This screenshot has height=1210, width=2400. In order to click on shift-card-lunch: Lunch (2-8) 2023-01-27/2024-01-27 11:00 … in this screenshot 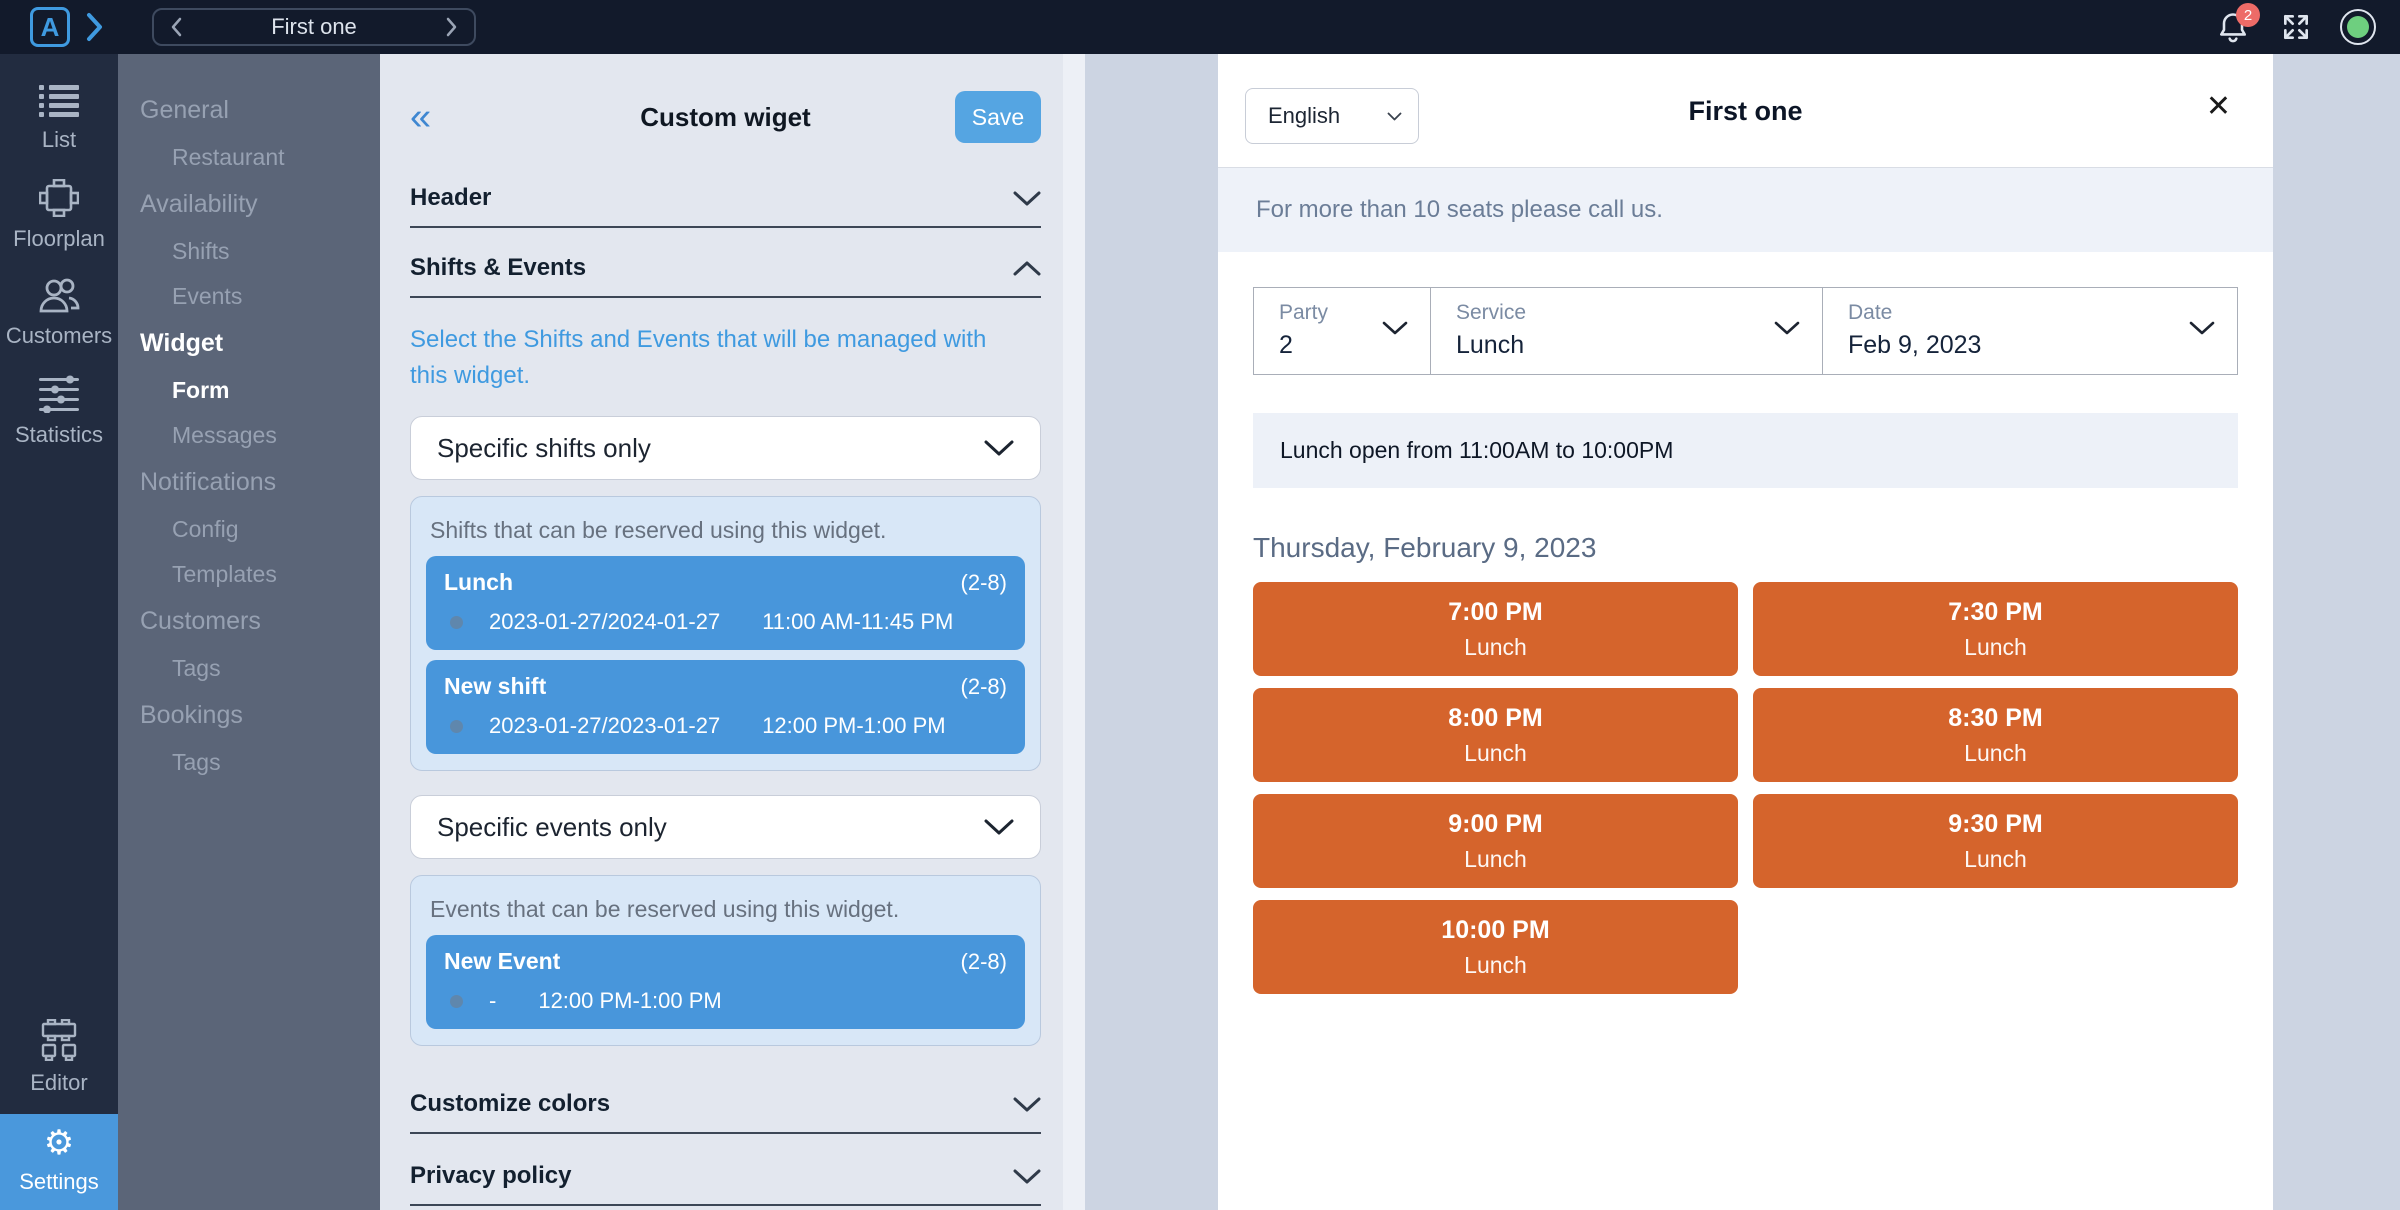, I will do `click(725, 603)`.